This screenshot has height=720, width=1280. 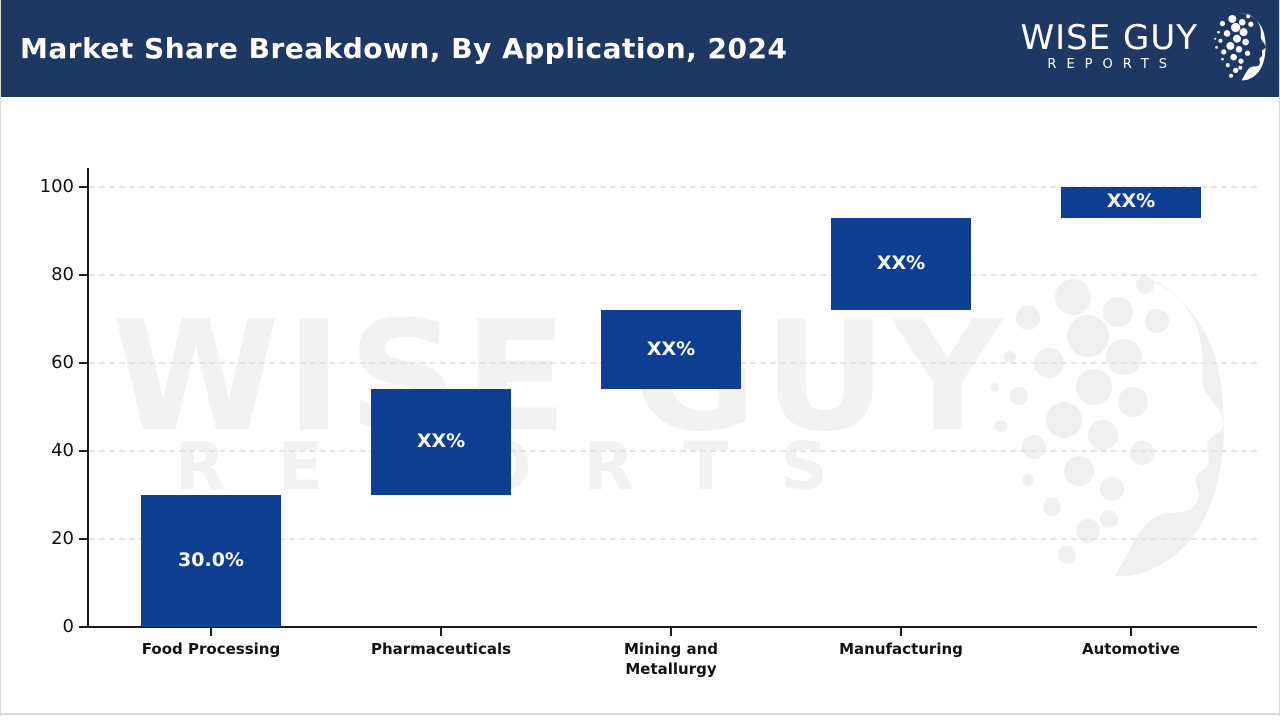 I want to click on y-tick-label-40: 40, so click(x=62, y=450).